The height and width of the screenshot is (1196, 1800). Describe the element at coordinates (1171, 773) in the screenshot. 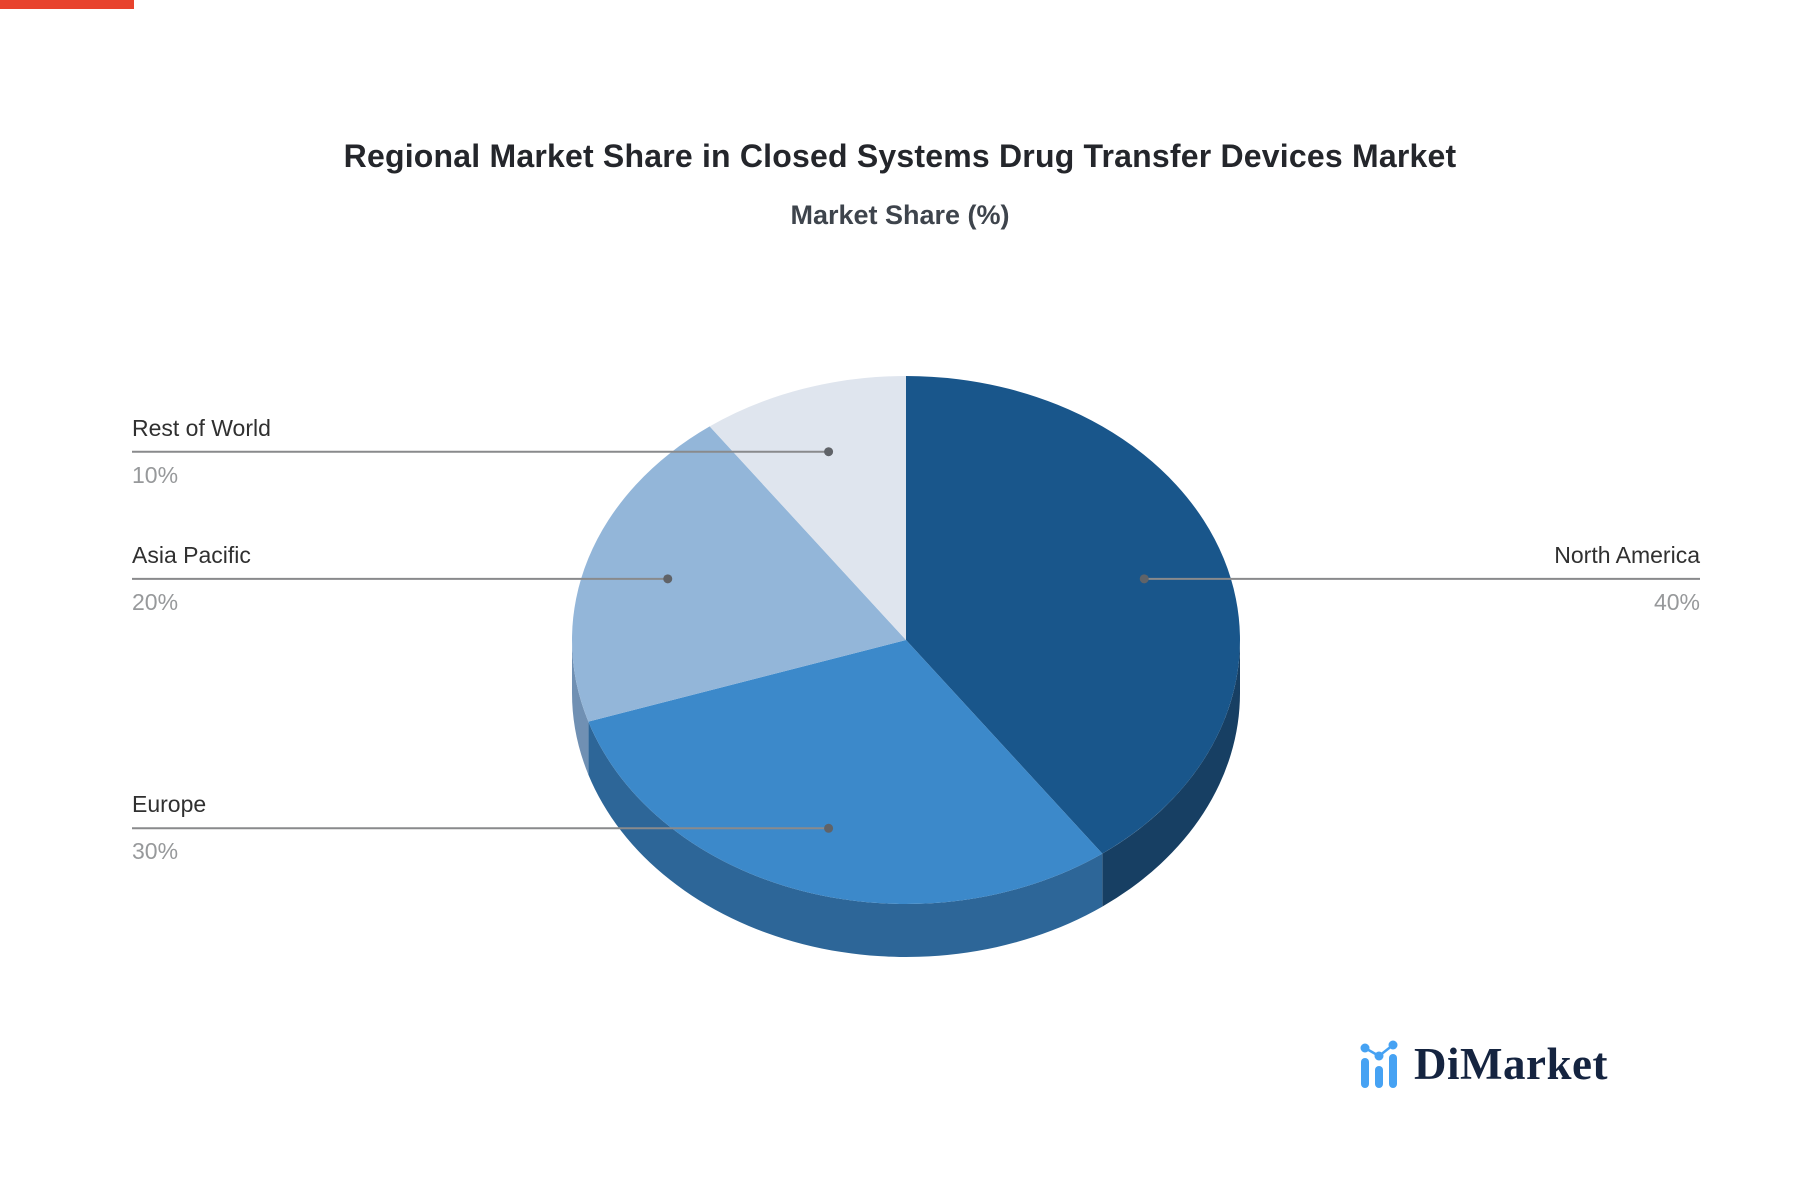

I see `pie-slice-side-north-america` at that location.